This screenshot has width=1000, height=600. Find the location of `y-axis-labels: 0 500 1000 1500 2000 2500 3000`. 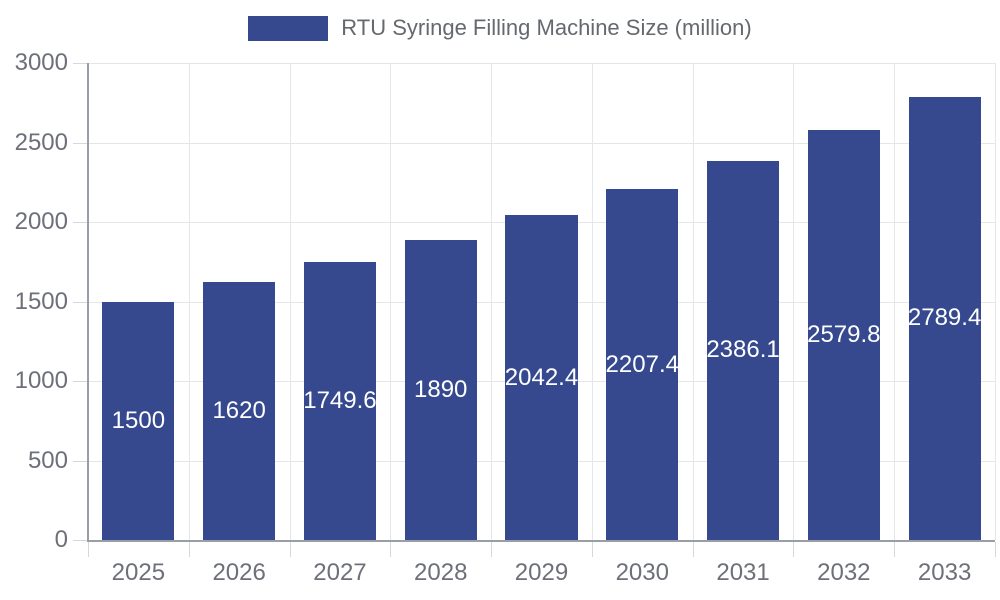

y-axis-labels: 0 500 1000 1500 2000 2500 3000 is located at coordinates (34, 301).